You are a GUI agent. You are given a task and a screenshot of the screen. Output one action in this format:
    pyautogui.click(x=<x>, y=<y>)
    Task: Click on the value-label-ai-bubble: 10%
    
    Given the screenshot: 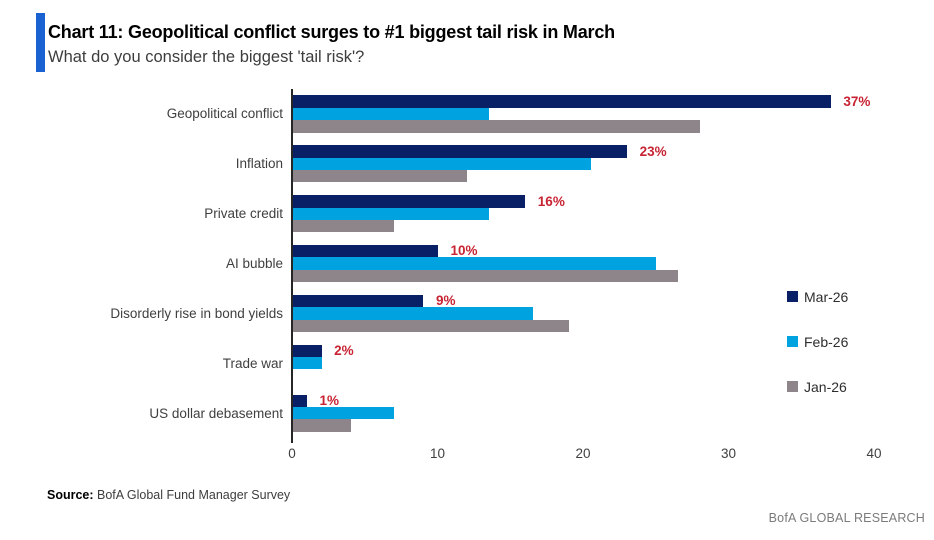 What is the action you would take?
    pyautogui.click(x=464, y=251)
    